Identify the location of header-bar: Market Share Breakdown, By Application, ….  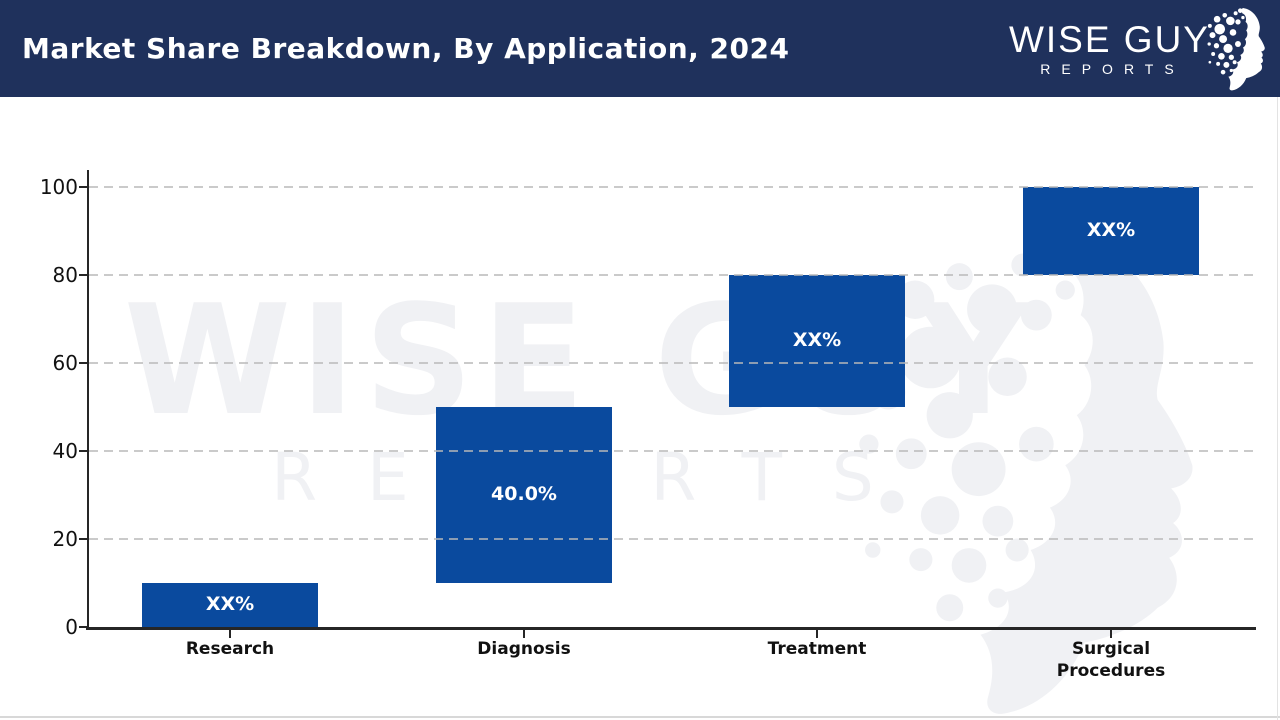
(640, 48).